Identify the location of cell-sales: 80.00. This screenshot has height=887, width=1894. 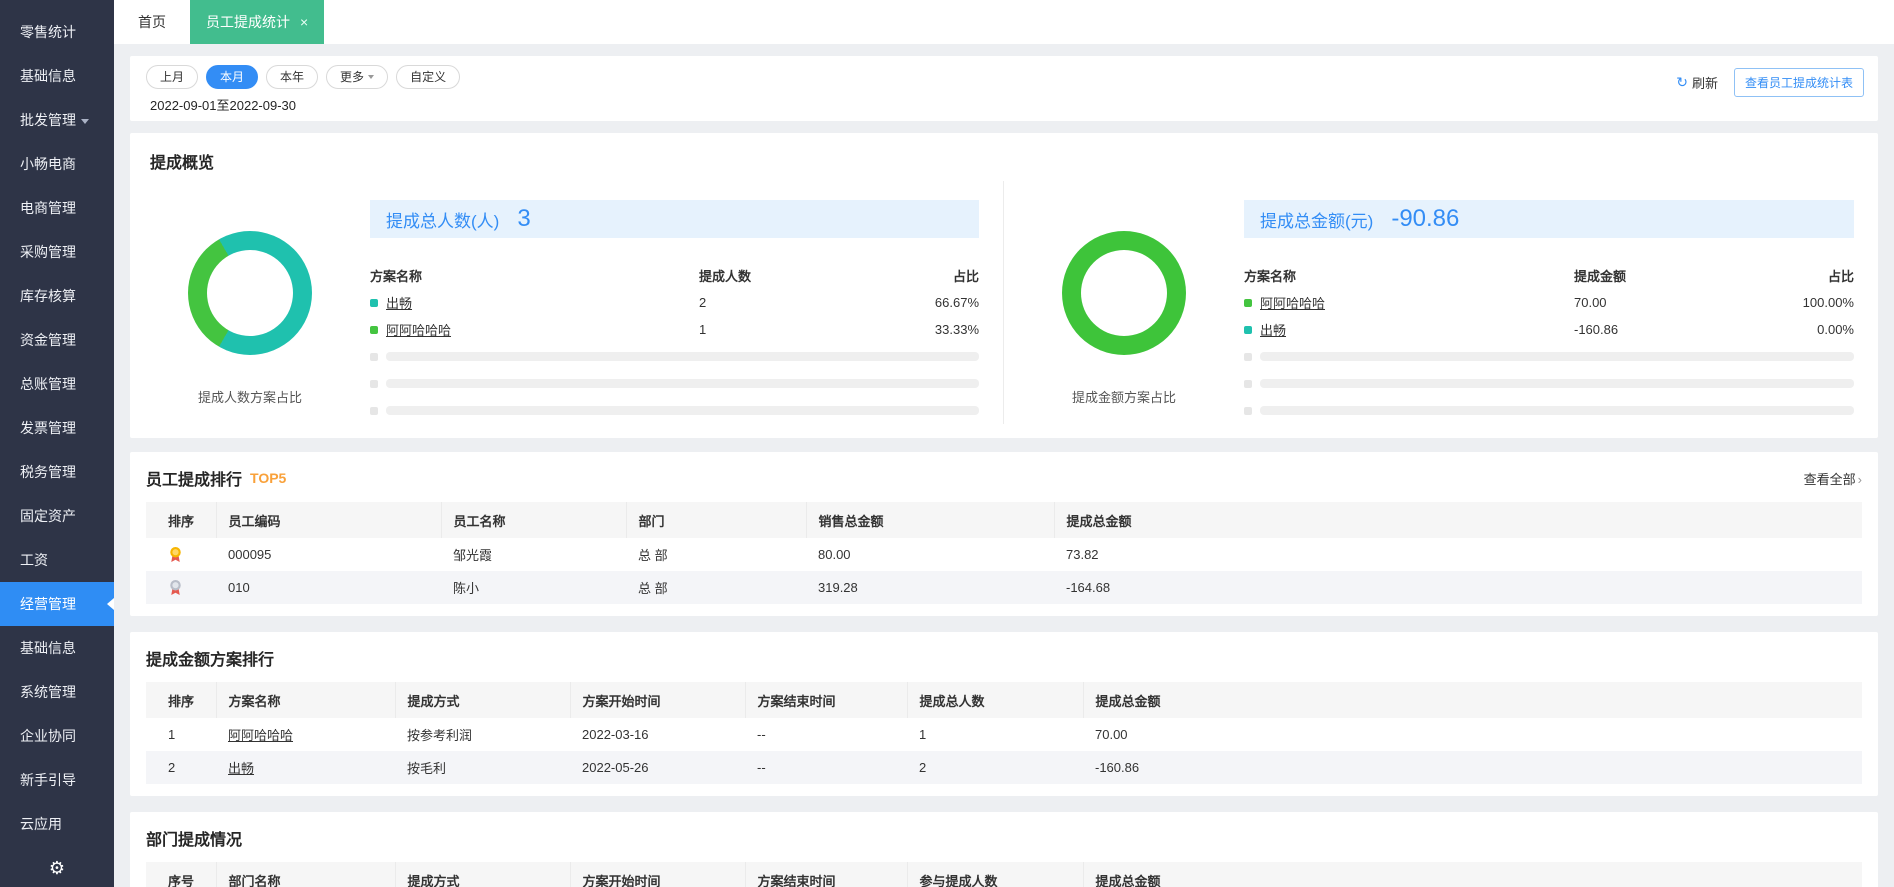
(834, 554).